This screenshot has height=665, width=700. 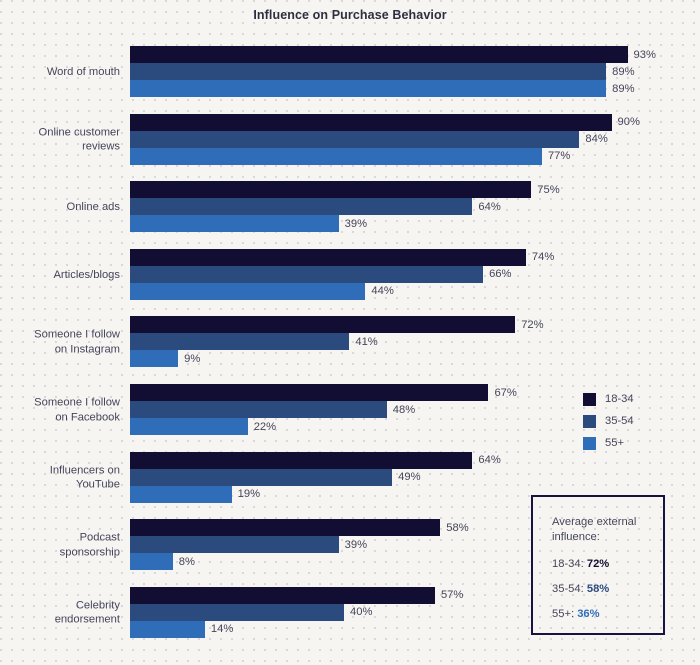 I want to click on category-label: Articles/blogs, so click(x=86, y=274).